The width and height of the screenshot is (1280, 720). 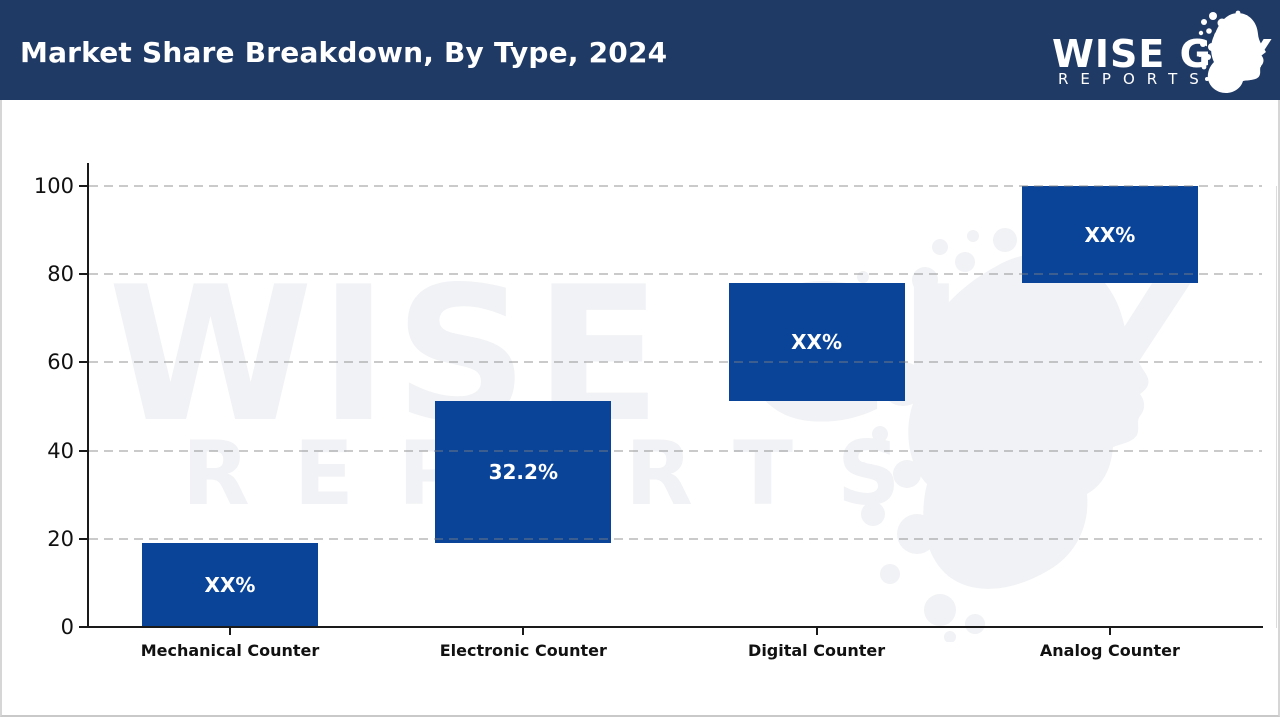 I want to click on x-category-label: Mechanical Counter, so click(x=230, y=650).